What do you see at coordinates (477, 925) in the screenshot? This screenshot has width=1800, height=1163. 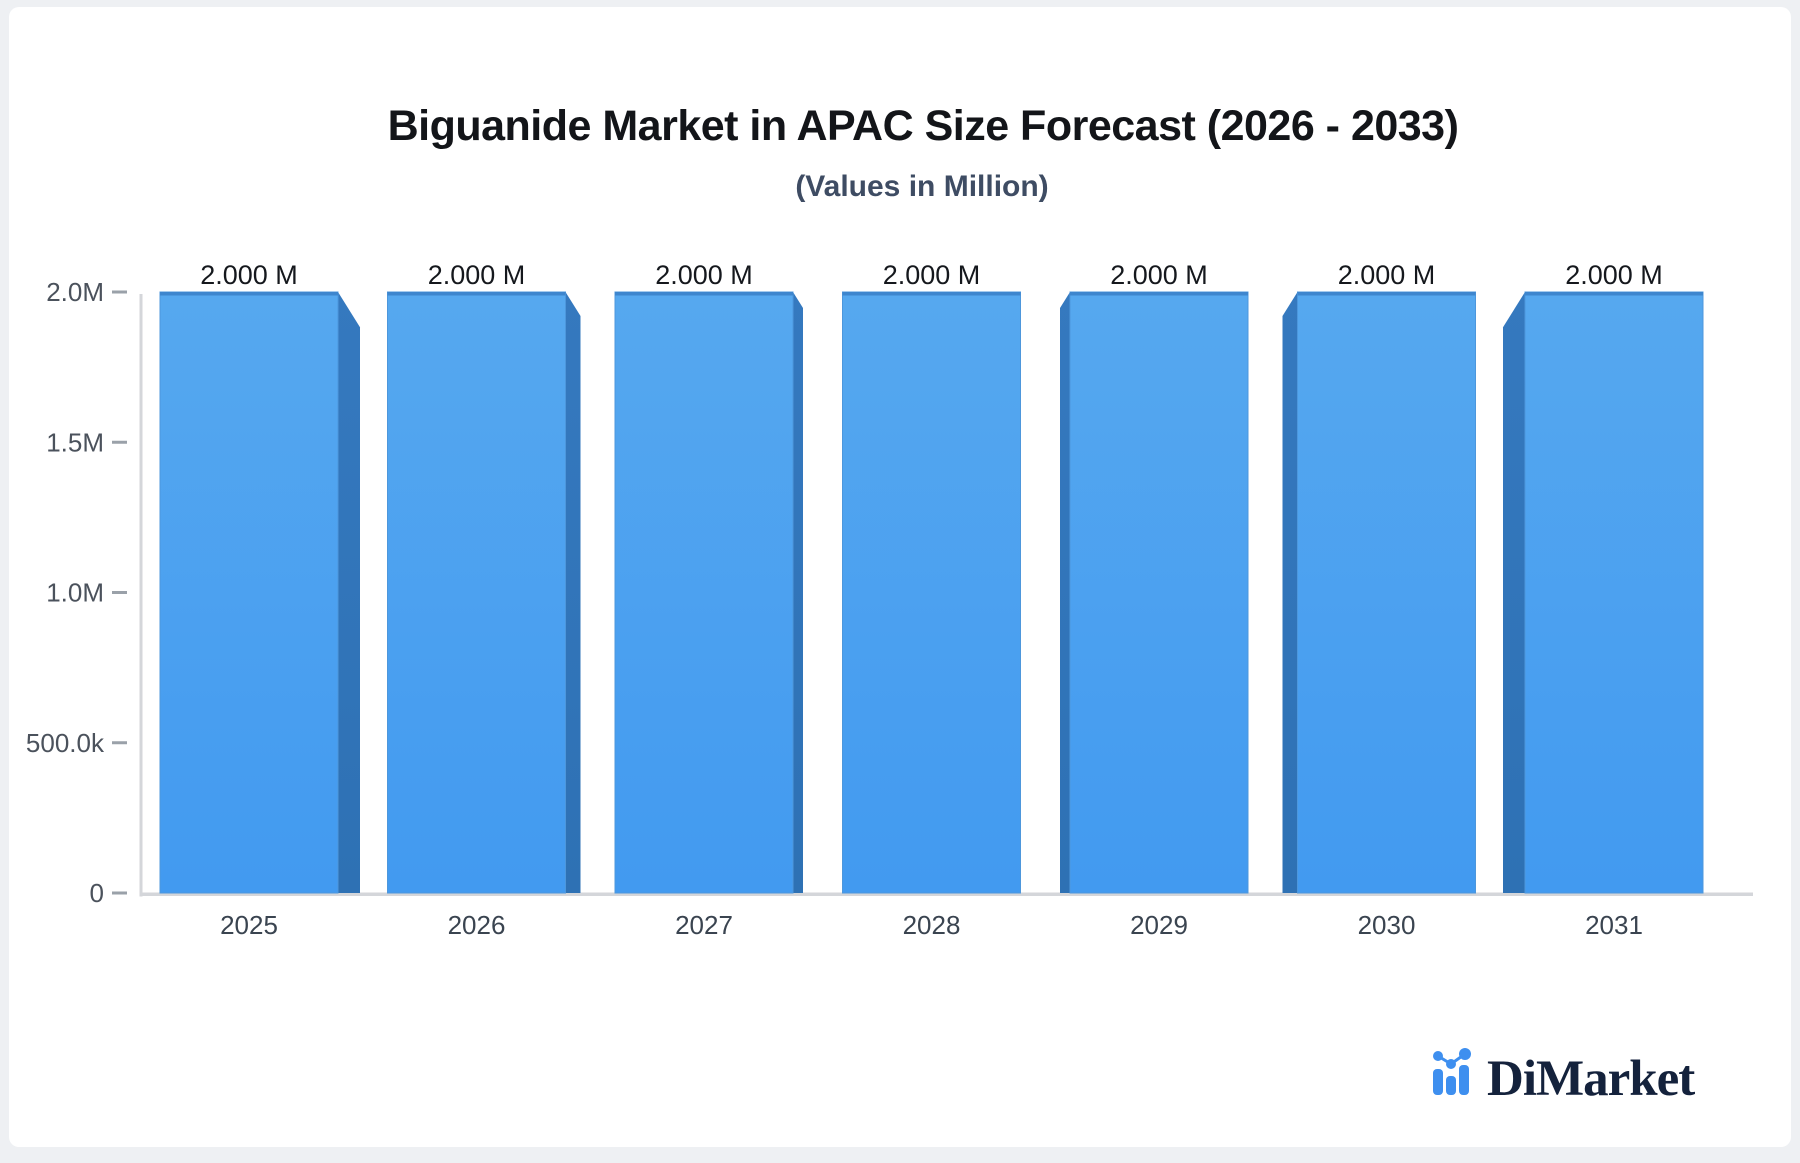 I see `x-axis-label: 2026` at bounding box center [477, 925].